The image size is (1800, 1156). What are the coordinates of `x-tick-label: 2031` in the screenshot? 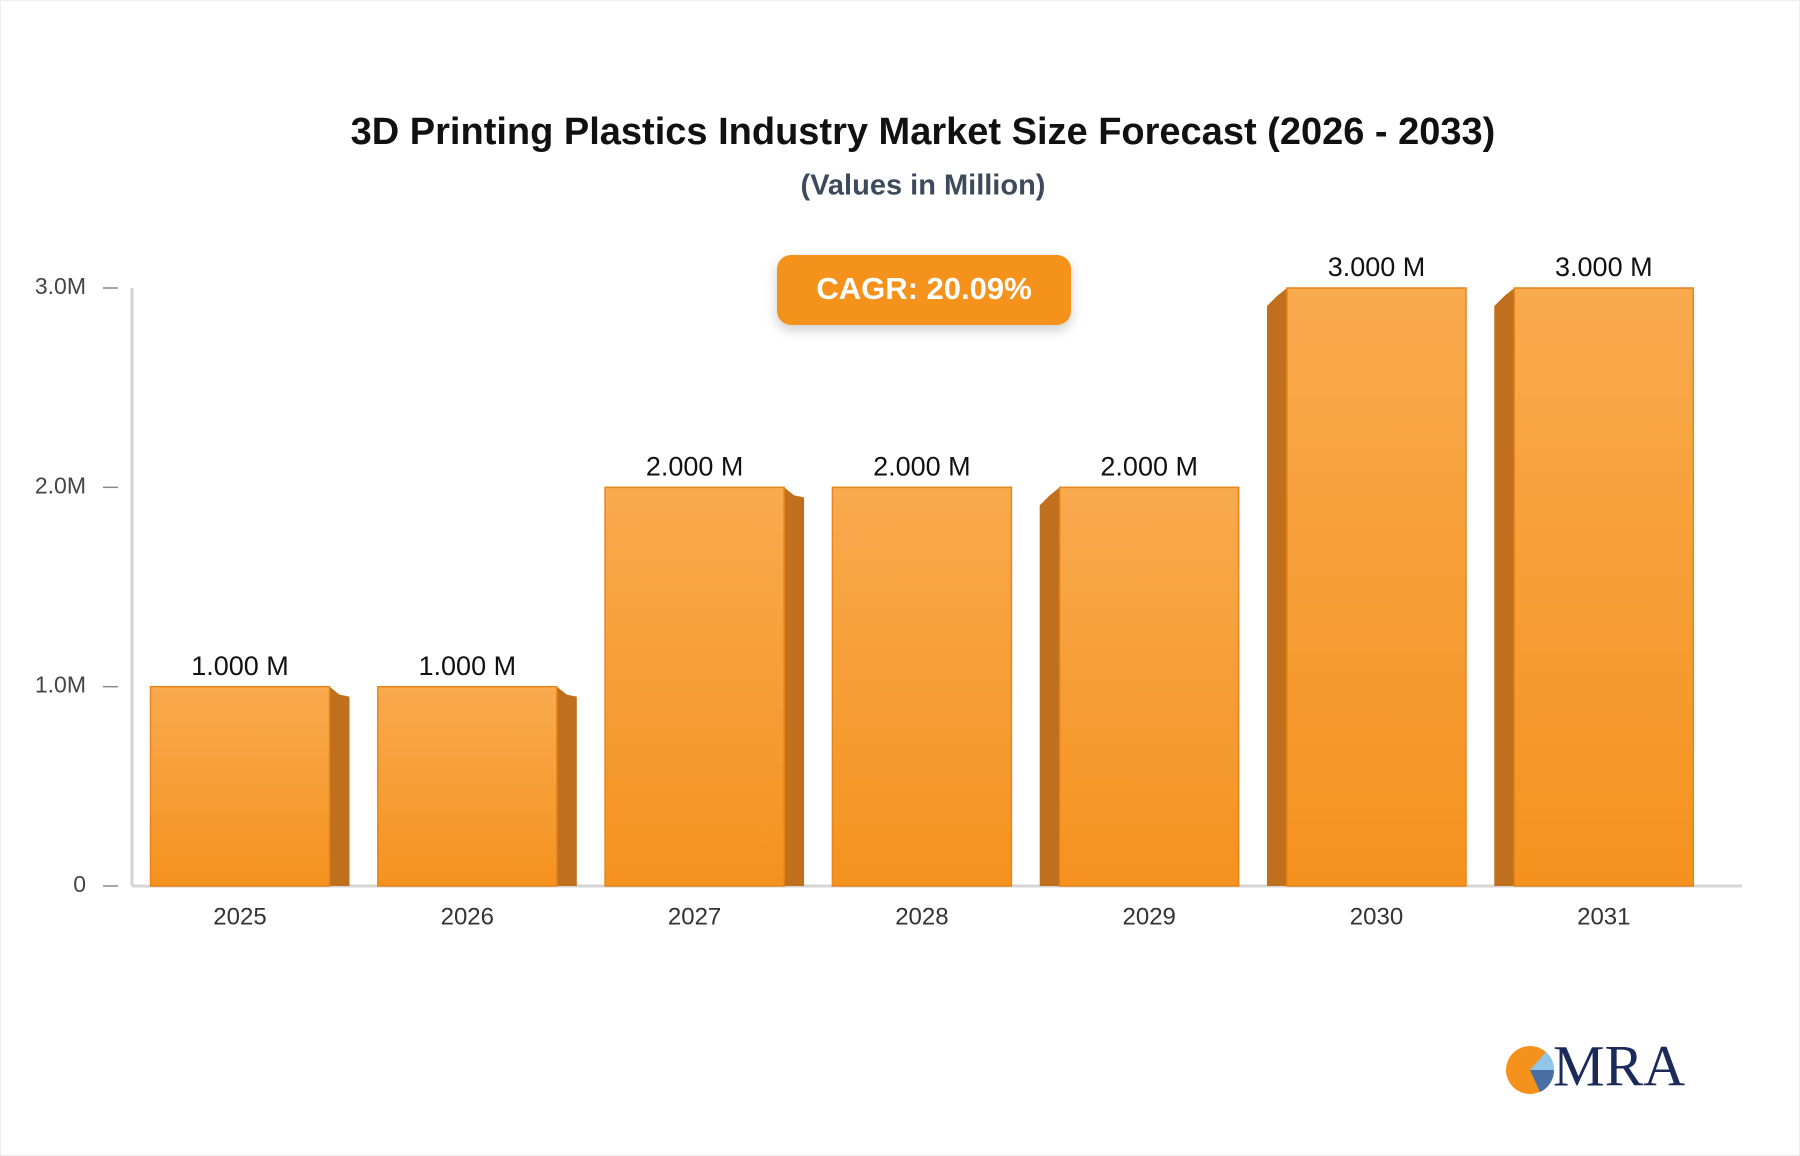 It's located at (1603, 916).